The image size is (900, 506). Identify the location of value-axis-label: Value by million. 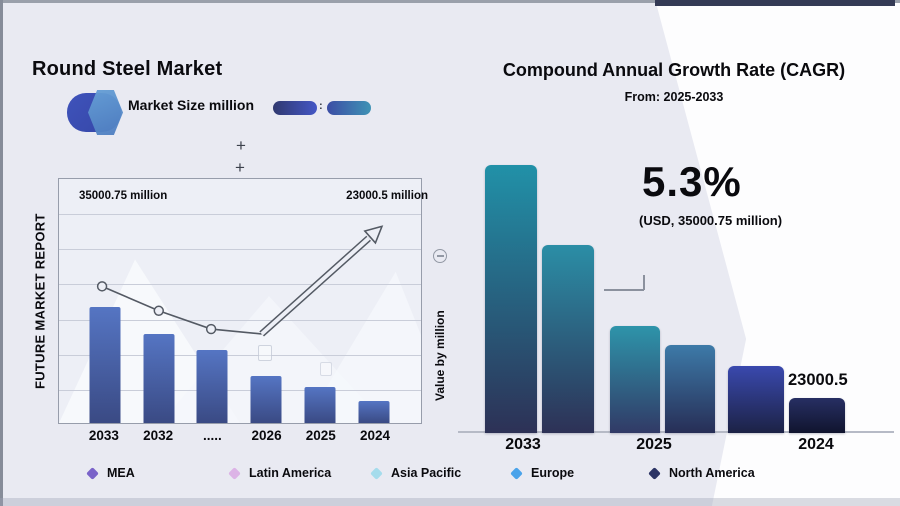
(440, 356).